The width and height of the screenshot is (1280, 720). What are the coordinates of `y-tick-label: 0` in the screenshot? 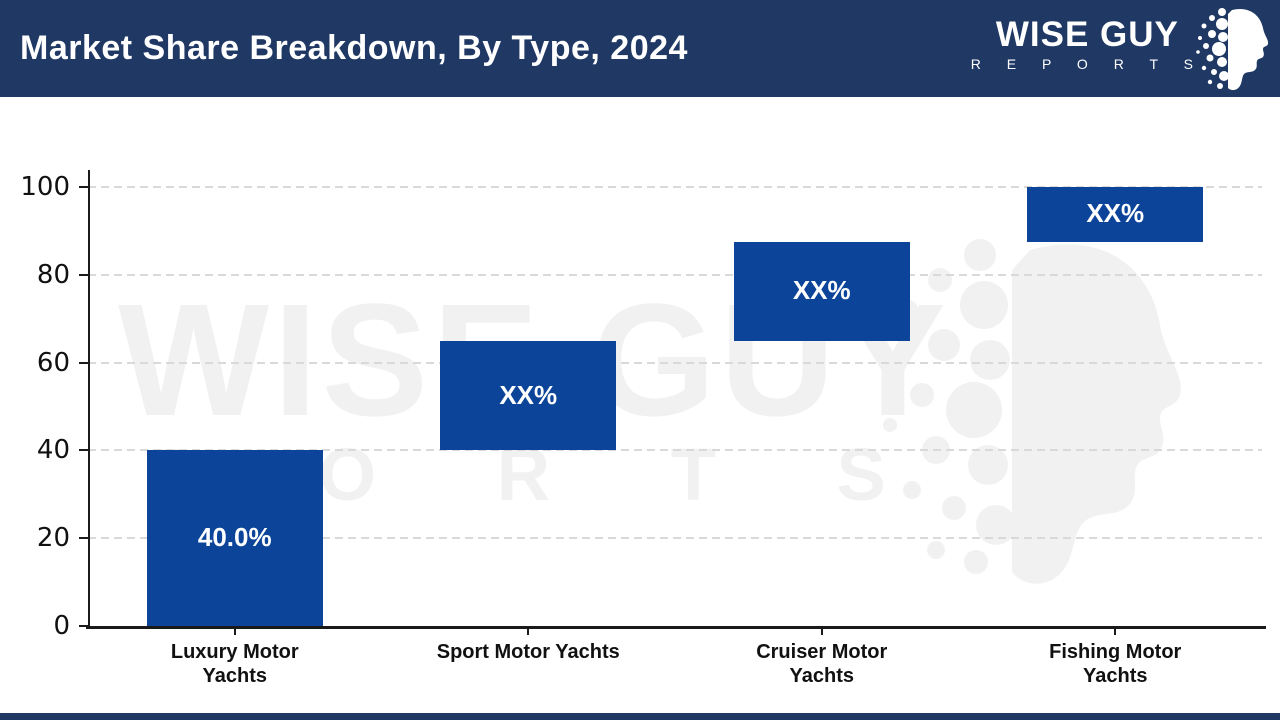 It's located at (61, 626).